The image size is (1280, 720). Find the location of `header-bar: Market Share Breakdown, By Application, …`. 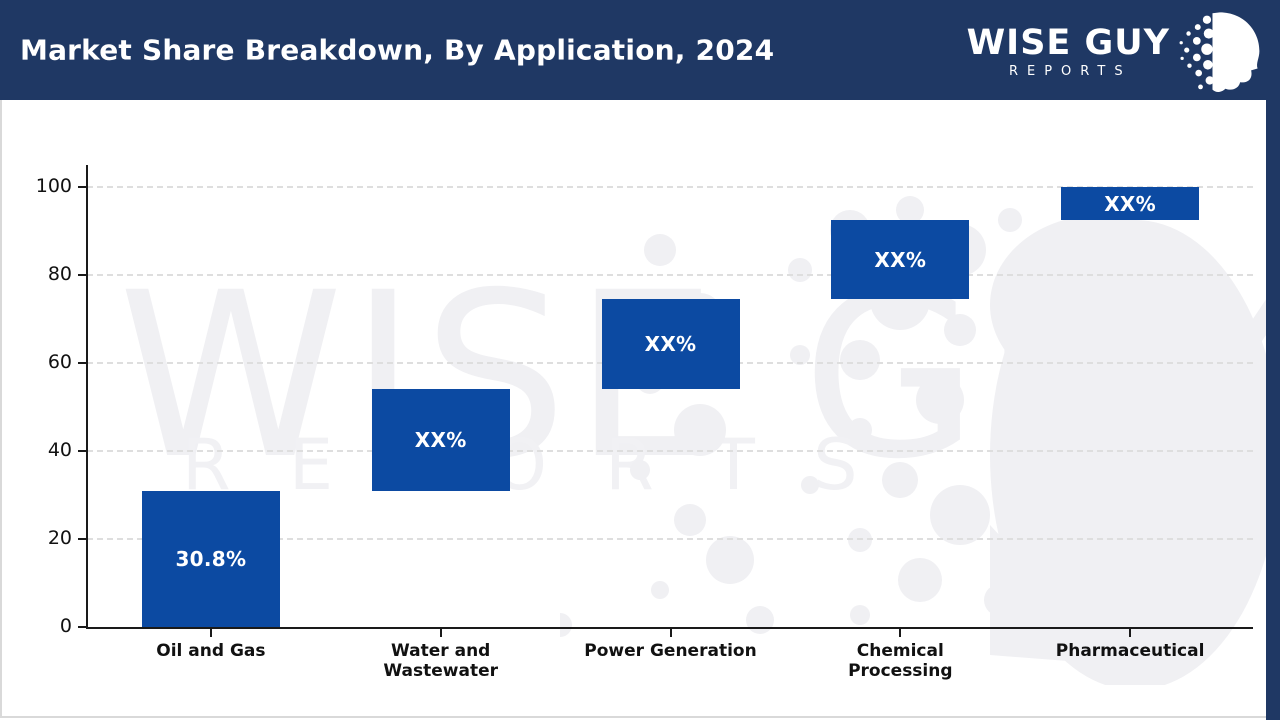

header-bar: Market Share Breakdown, By Application, … is located at coordinates (640, 50).